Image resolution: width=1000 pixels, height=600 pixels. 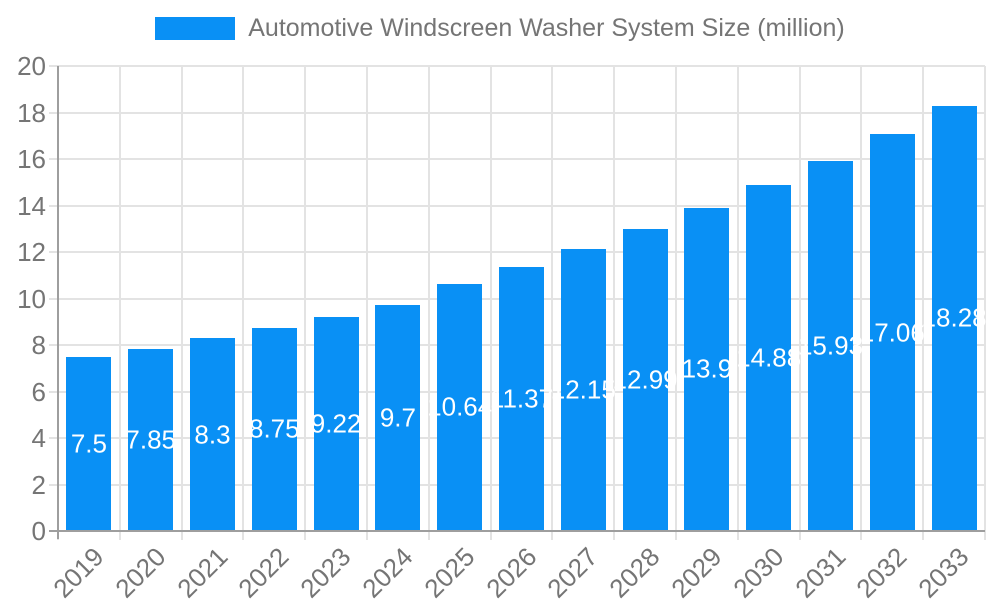 I want to click on x-tick-label: 2029, so click(x=696, y=570).